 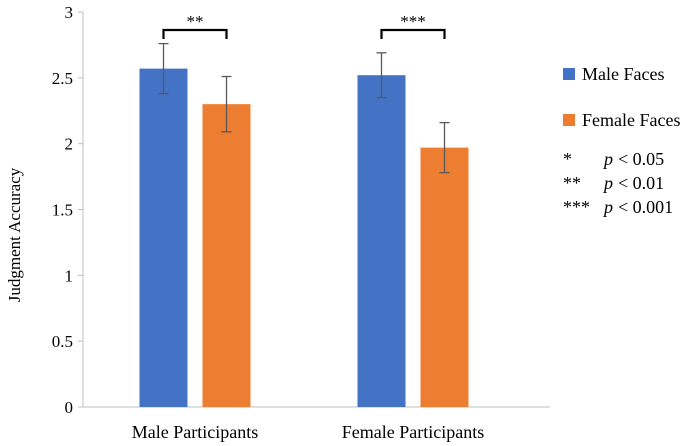 I want to click on note-stars-2: **, so click(x=572, y=183).